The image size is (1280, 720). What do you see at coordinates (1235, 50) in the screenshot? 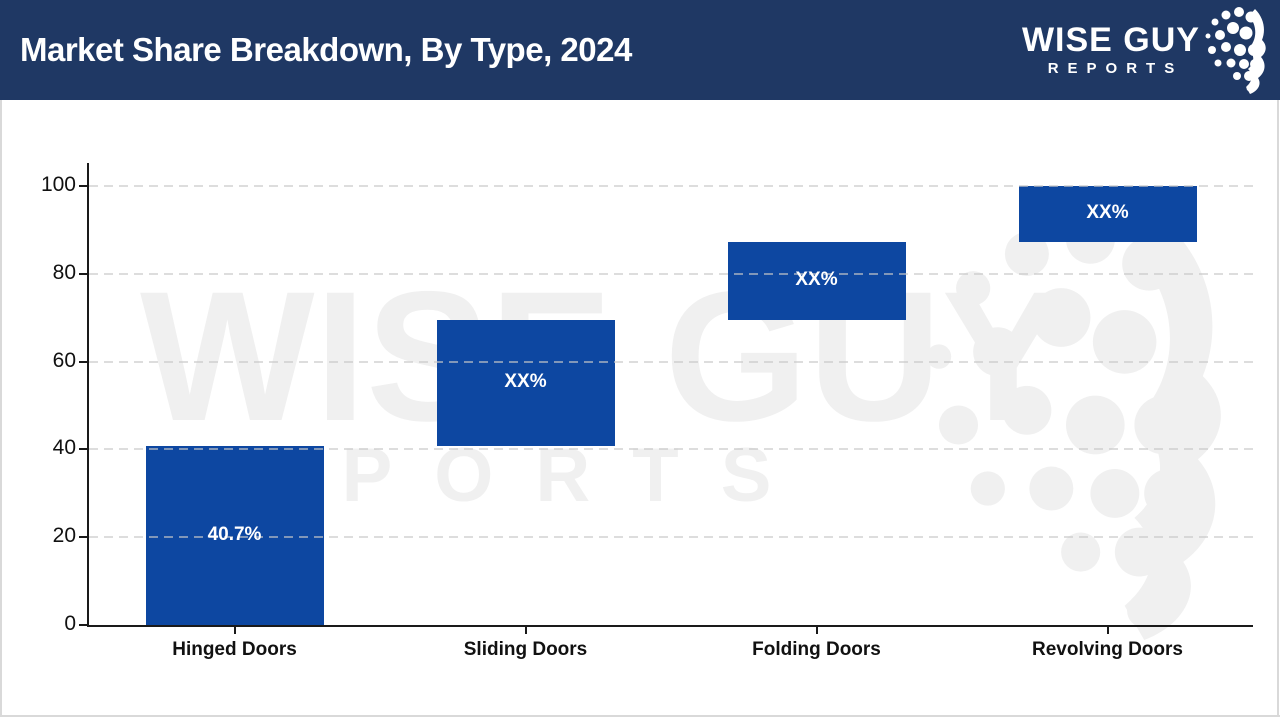
I see `logo-head-icon` at bounding box center [1235, 50].